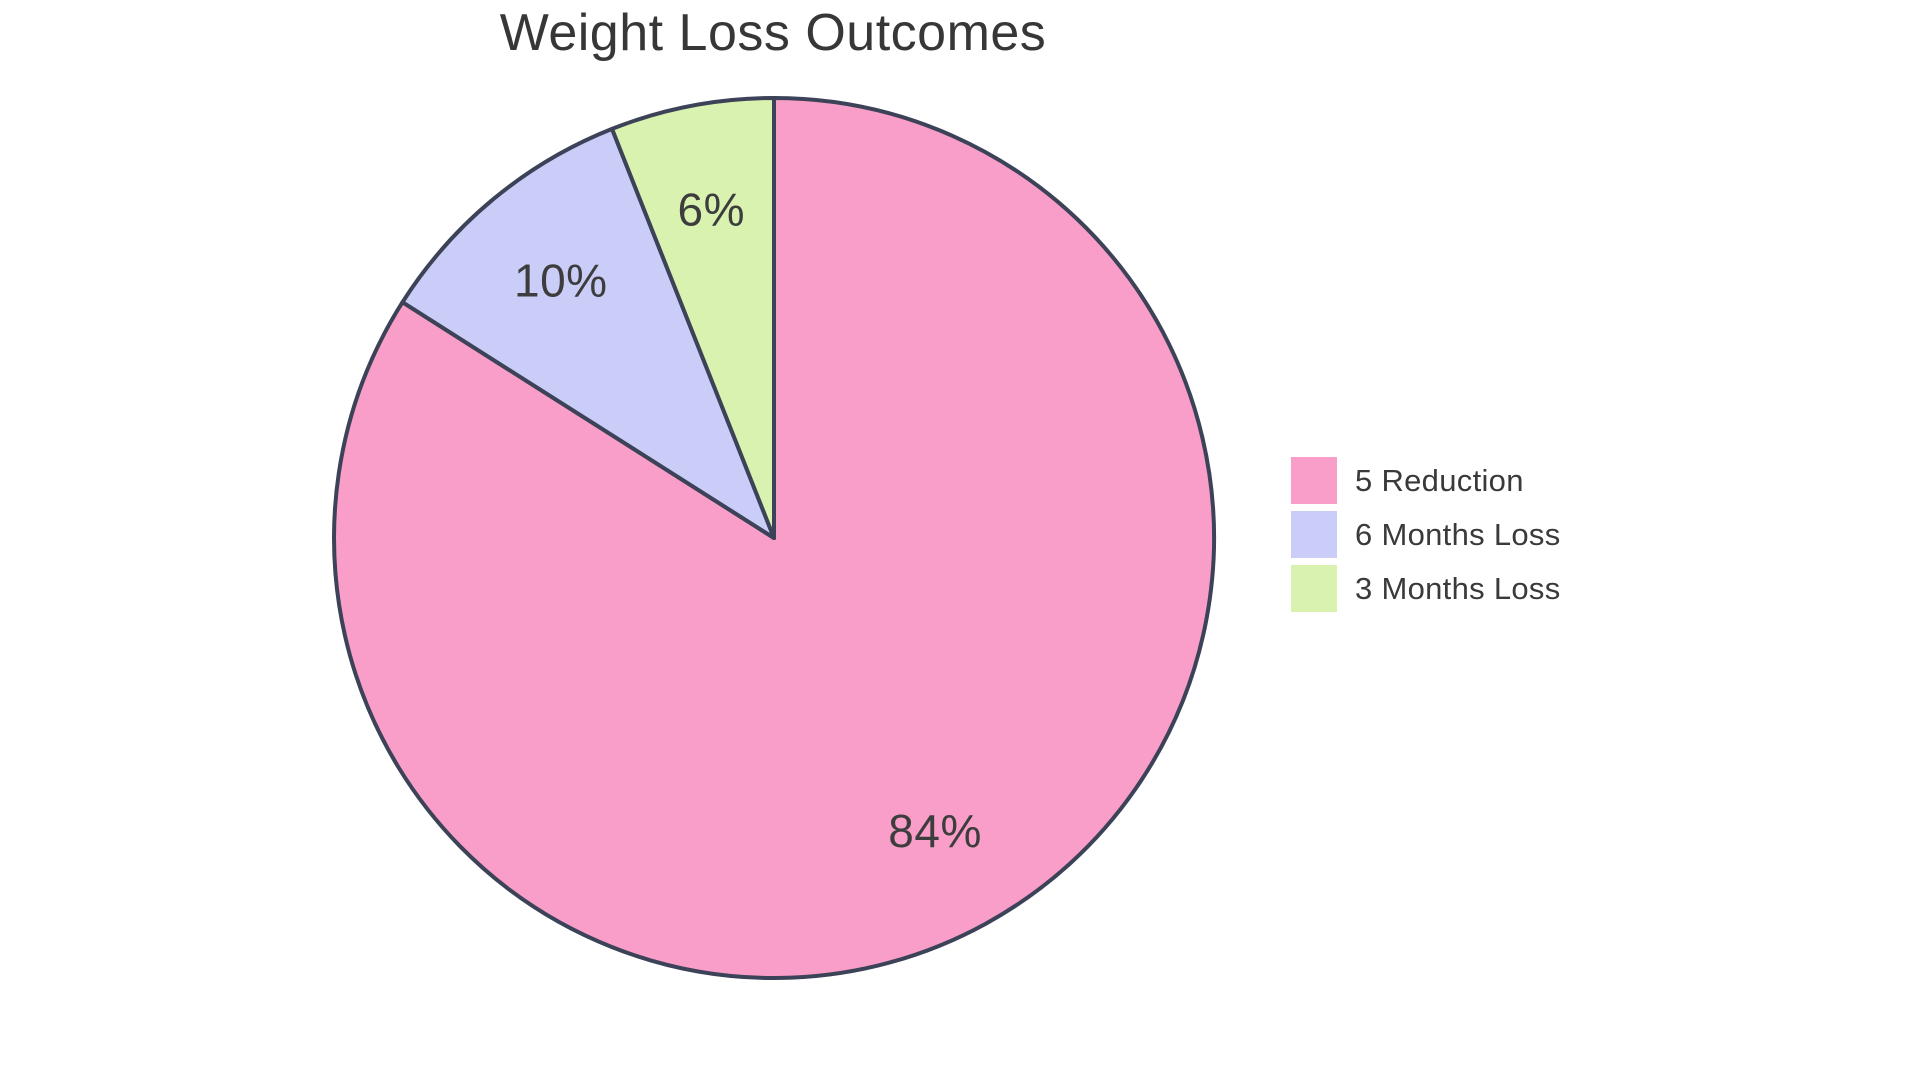 The height and width of the screenshot is (1083, 1920). Describe the element at coordinates (1458, 588) in the screenshot. I see `legend-label: 3 Months Loss` at that location.